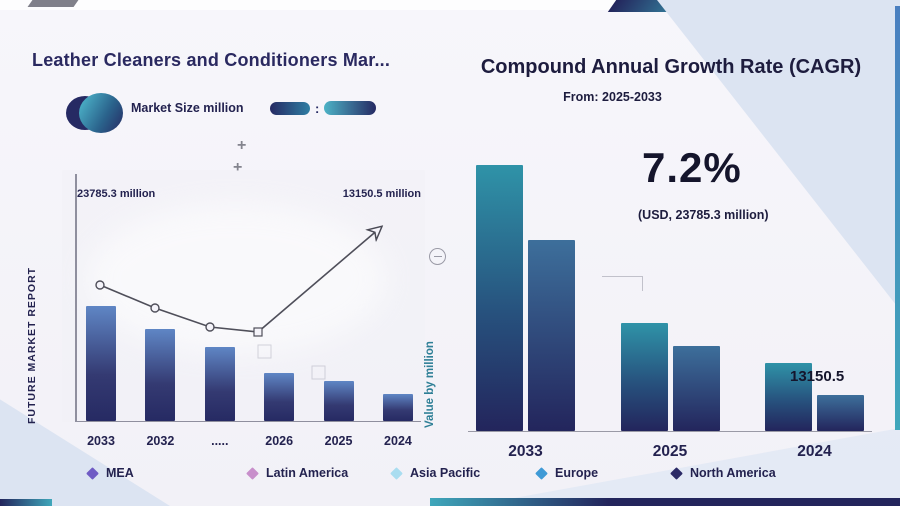 The height and width of the screenshot is (506, 900). I want to click on legend-item-asia-pacific: Asia Pacific, so click(435, 473).